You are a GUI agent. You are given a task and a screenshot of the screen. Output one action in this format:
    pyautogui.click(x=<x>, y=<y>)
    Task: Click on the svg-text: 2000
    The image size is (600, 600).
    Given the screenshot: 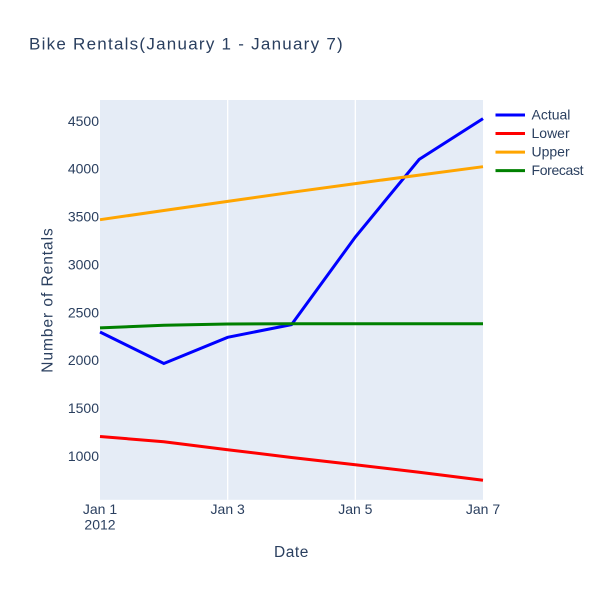 What is the action you would take?
    pyautogui.click(x=83, y=360)
    